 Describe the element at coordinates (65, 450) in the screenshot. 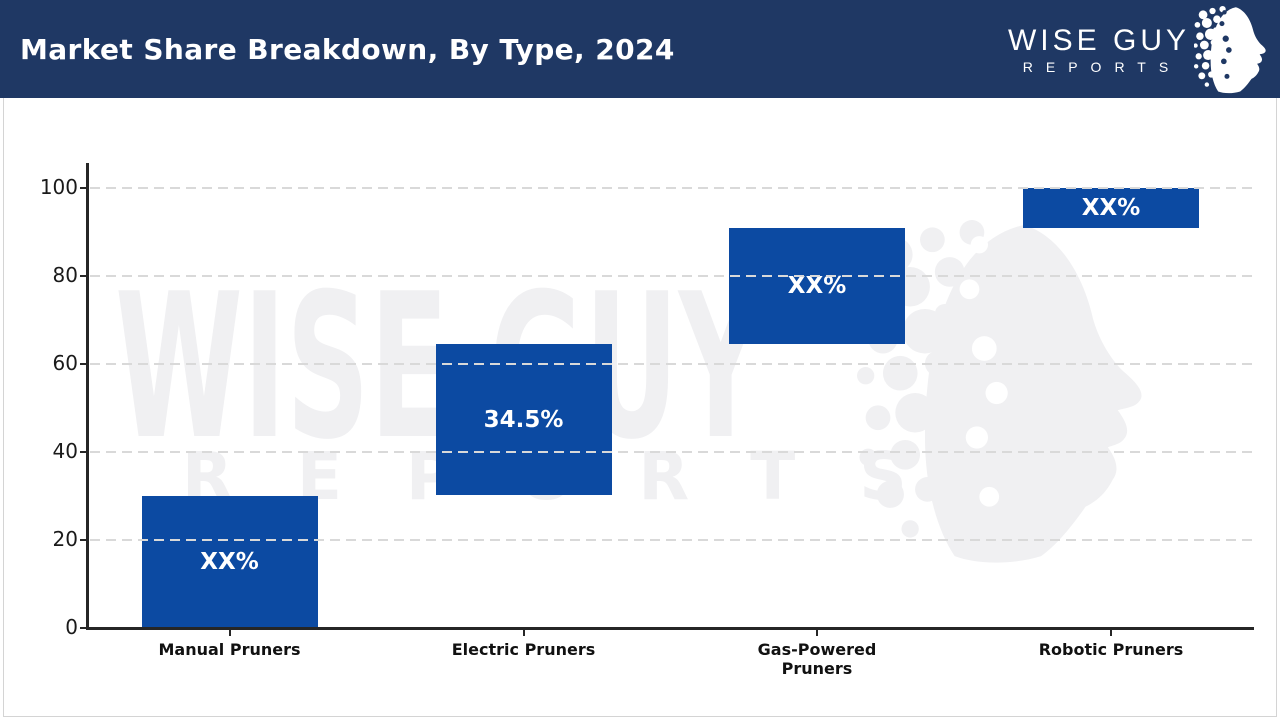

I see `y-axis-label-40: 40` at that location.